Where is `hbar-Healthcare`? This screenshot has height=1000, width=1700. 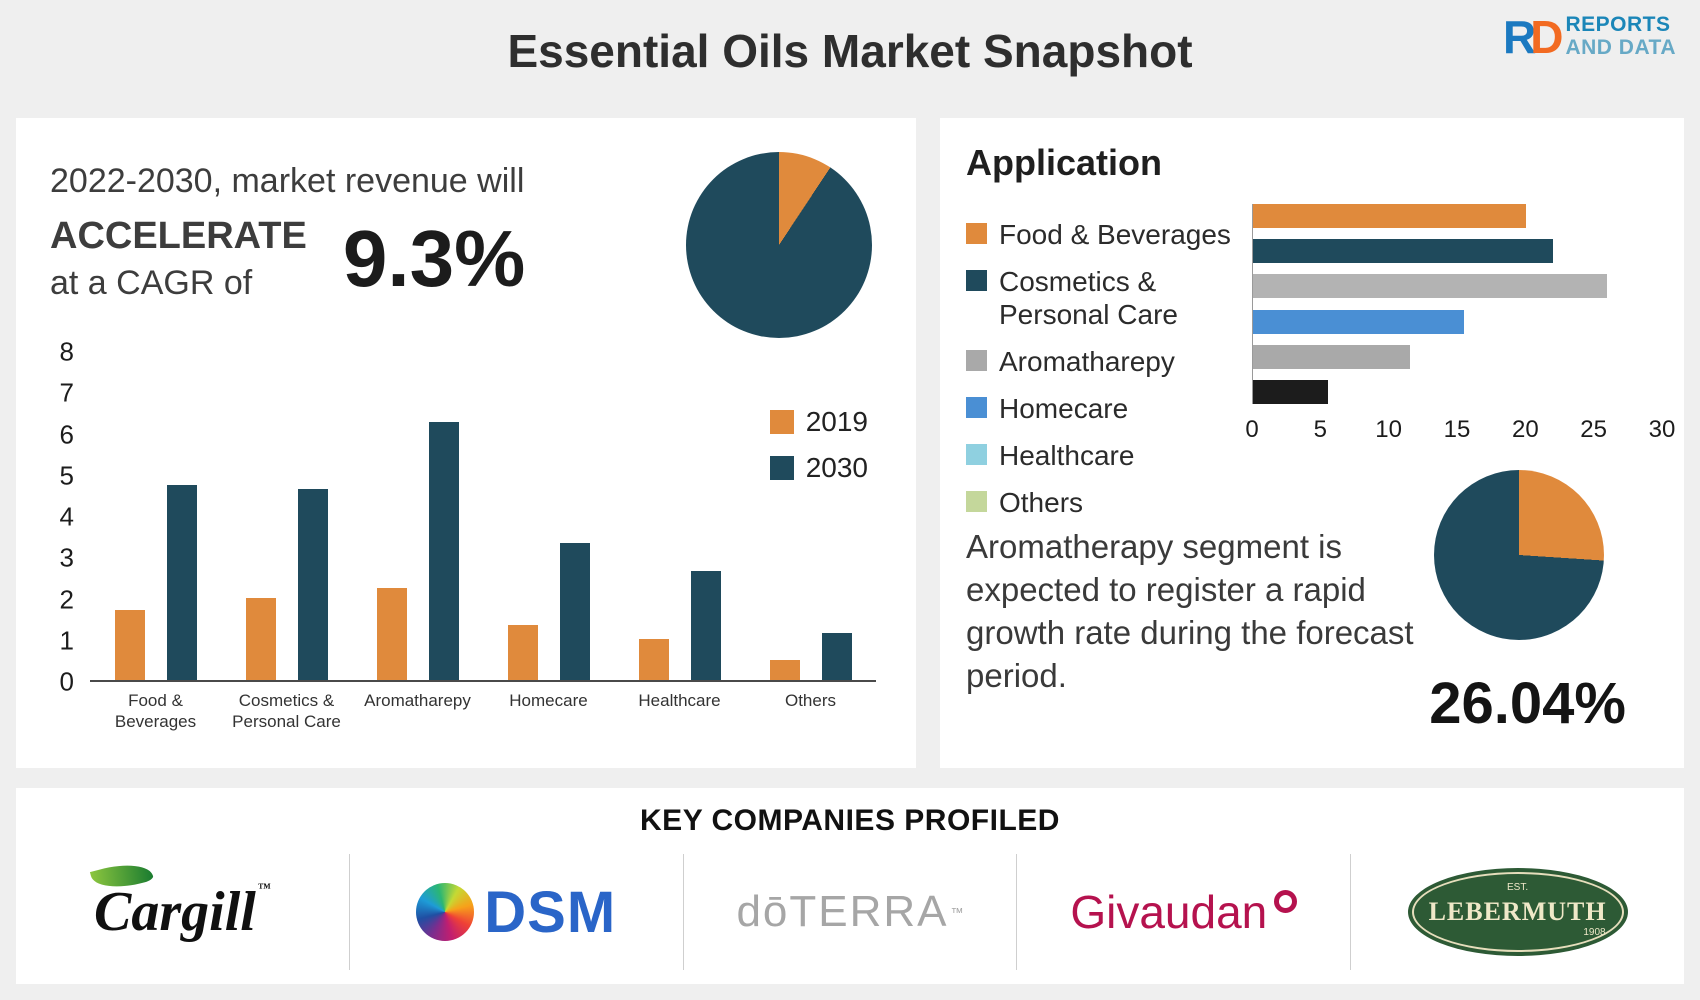
hbar-Healthcare is located at coordinates (1331, 356).